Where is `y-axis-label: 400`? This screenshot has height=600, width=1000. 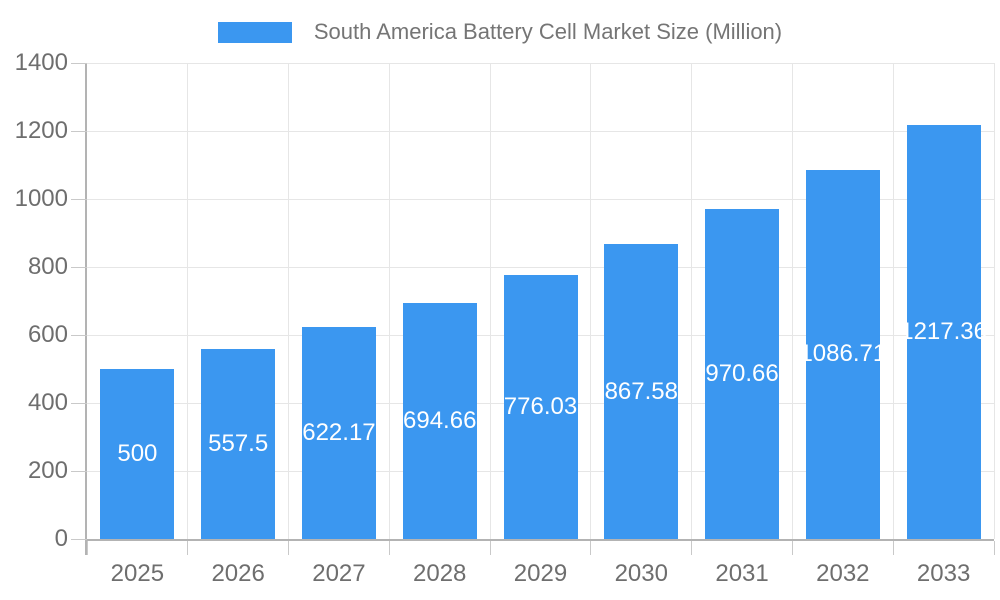
y-axis-label: 400 is located at coordinates (47, 402).